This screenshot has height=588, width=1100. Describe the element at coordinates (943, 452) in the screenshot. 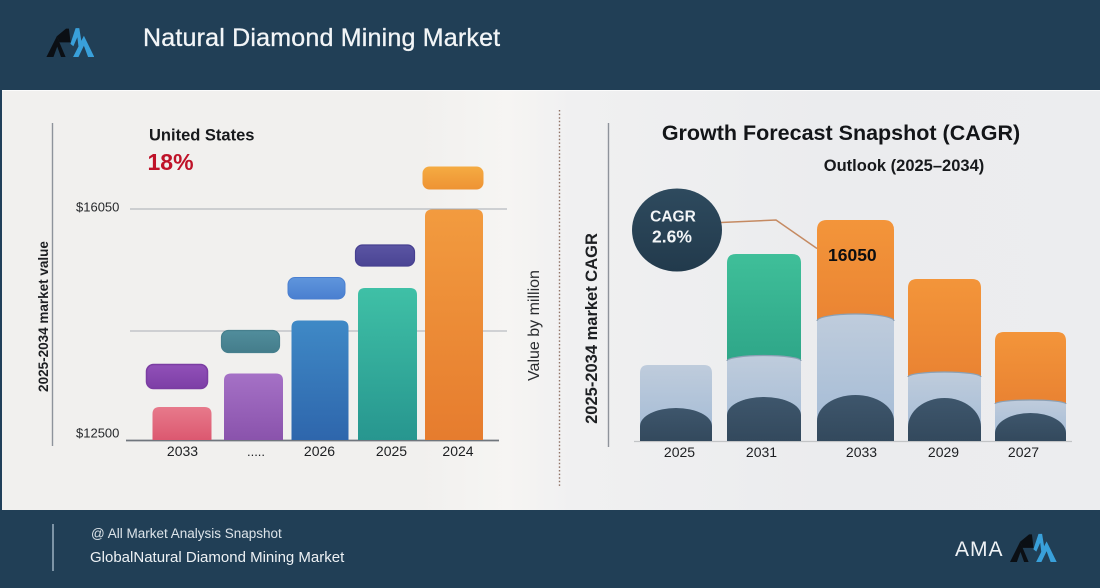

I see `svg-text: 2029` at that location.